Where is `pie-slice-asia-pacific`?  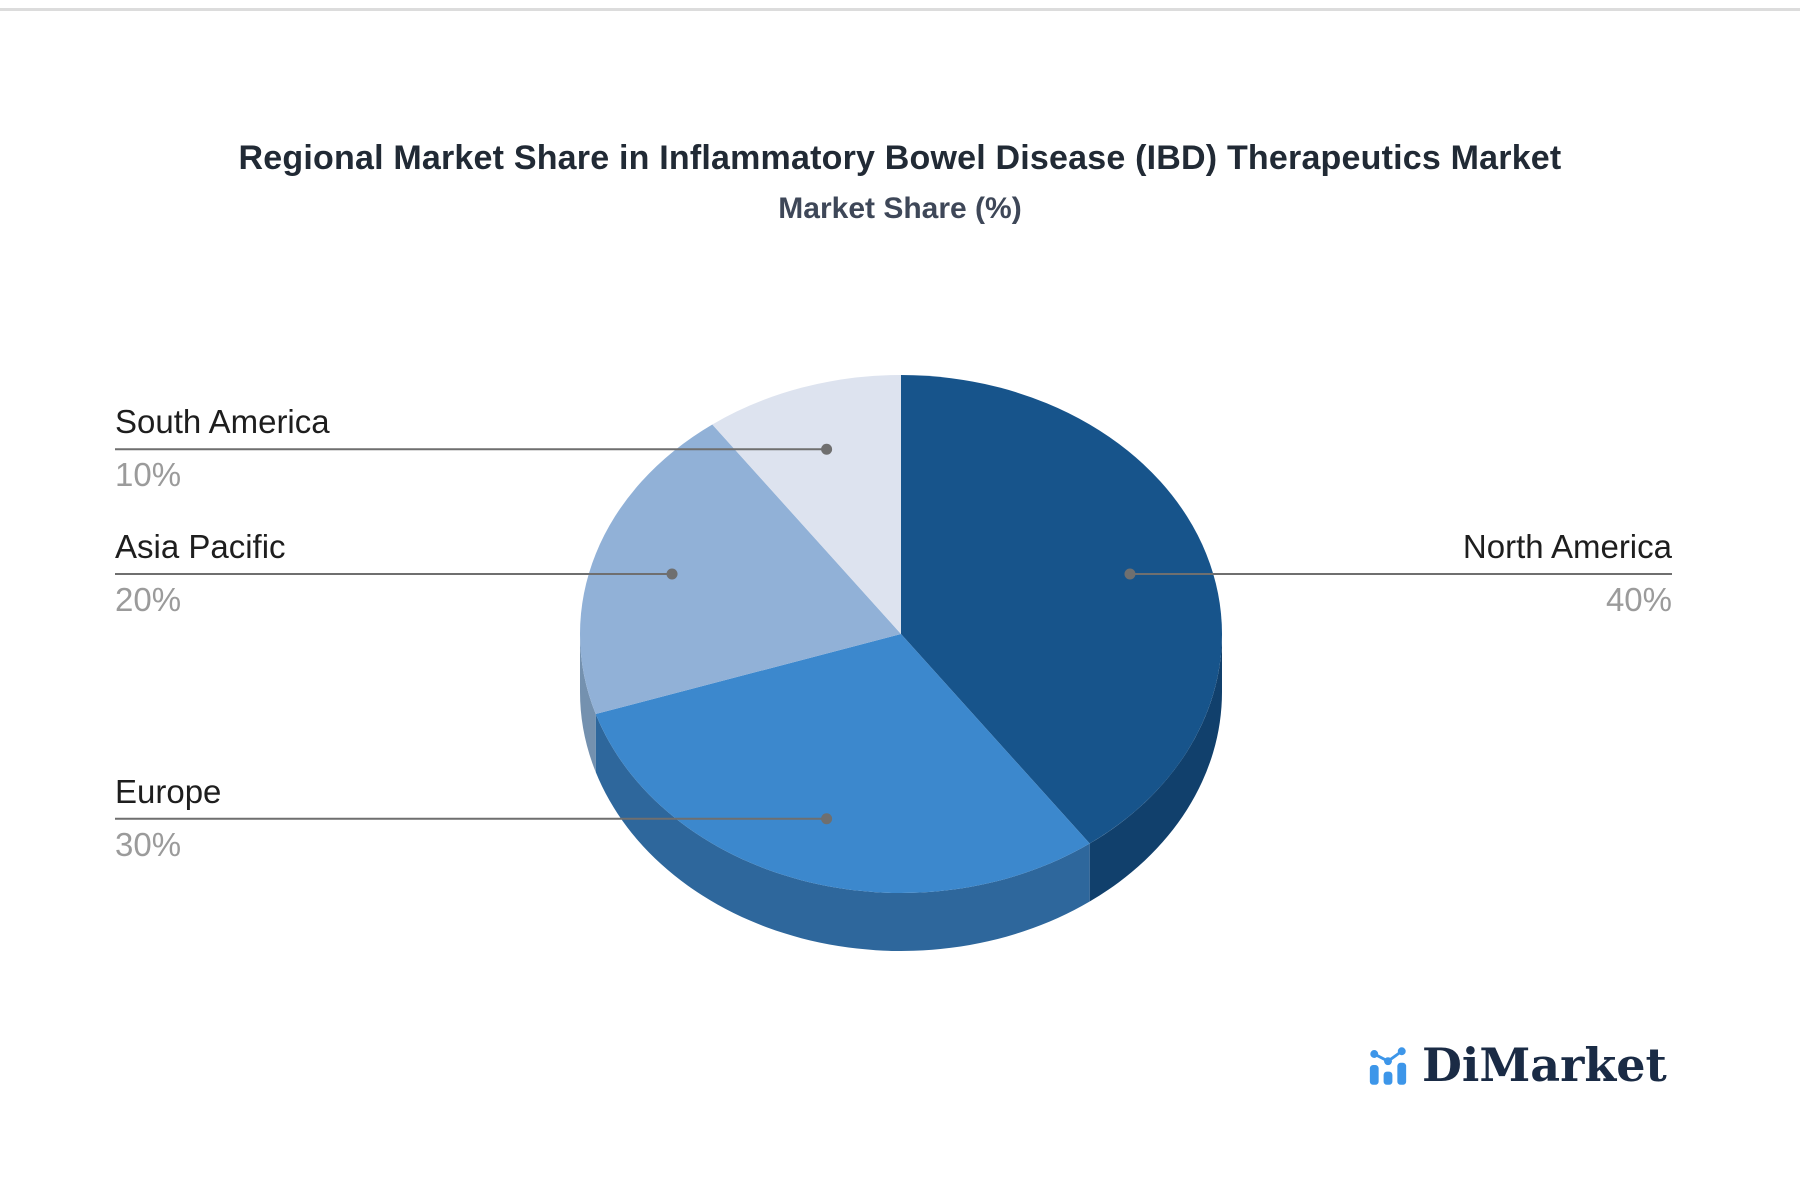 pie-slice-asia-pacific is located at coordinates (740, 569).